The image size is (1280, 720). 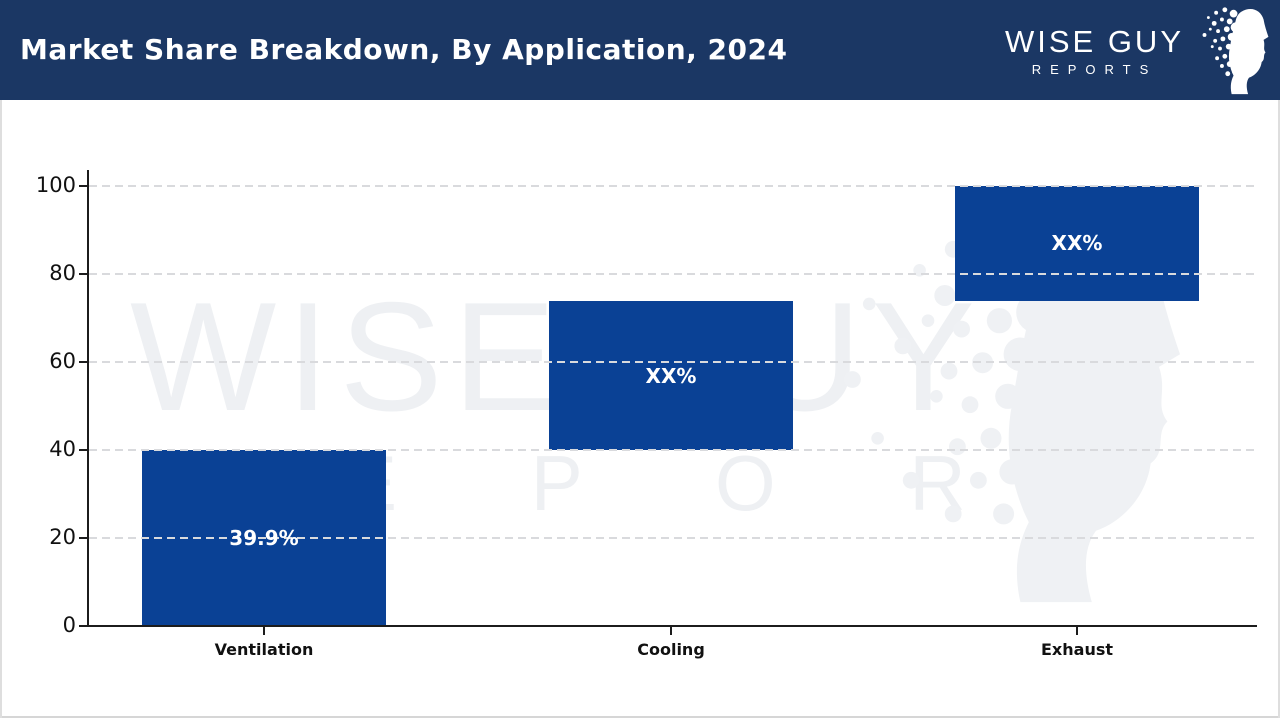 What do you see at coordinates (1, 409) in the screenshot?
I see `left-border-line` at bounding box center [1, 409].